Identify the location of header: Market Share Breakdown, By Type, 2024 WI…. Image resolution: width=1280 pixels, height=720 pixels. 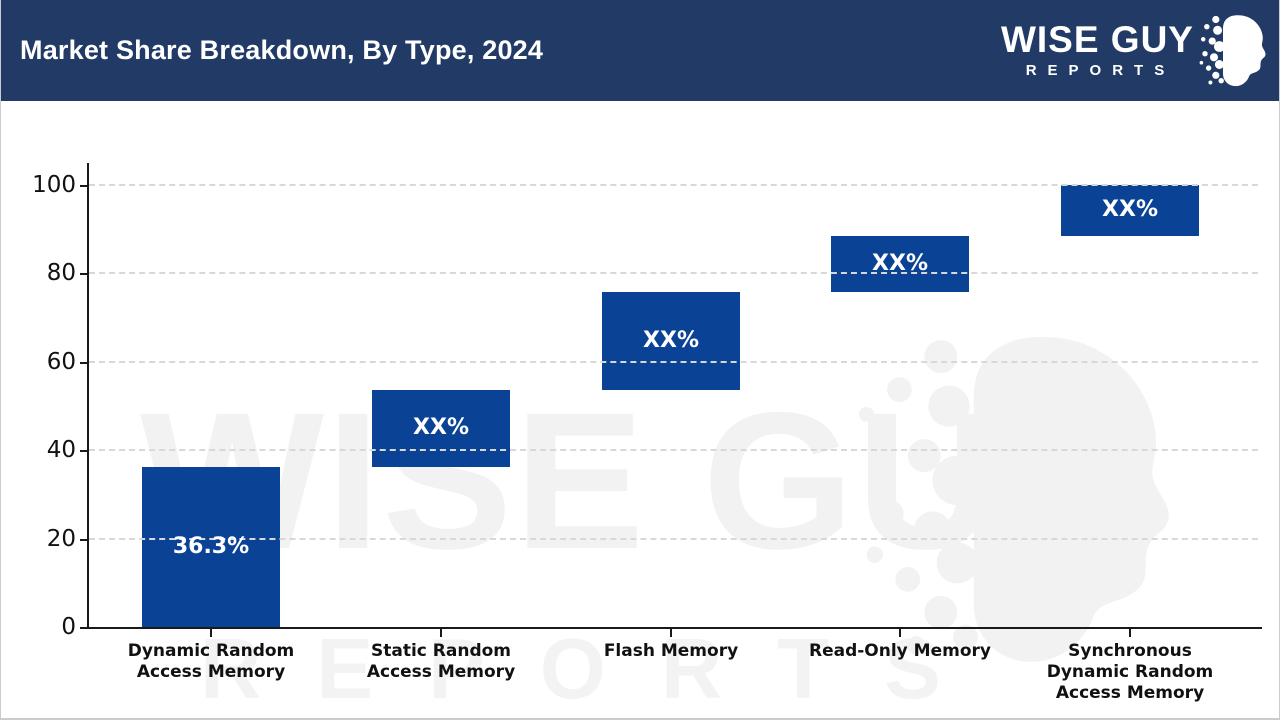
(640, 50).